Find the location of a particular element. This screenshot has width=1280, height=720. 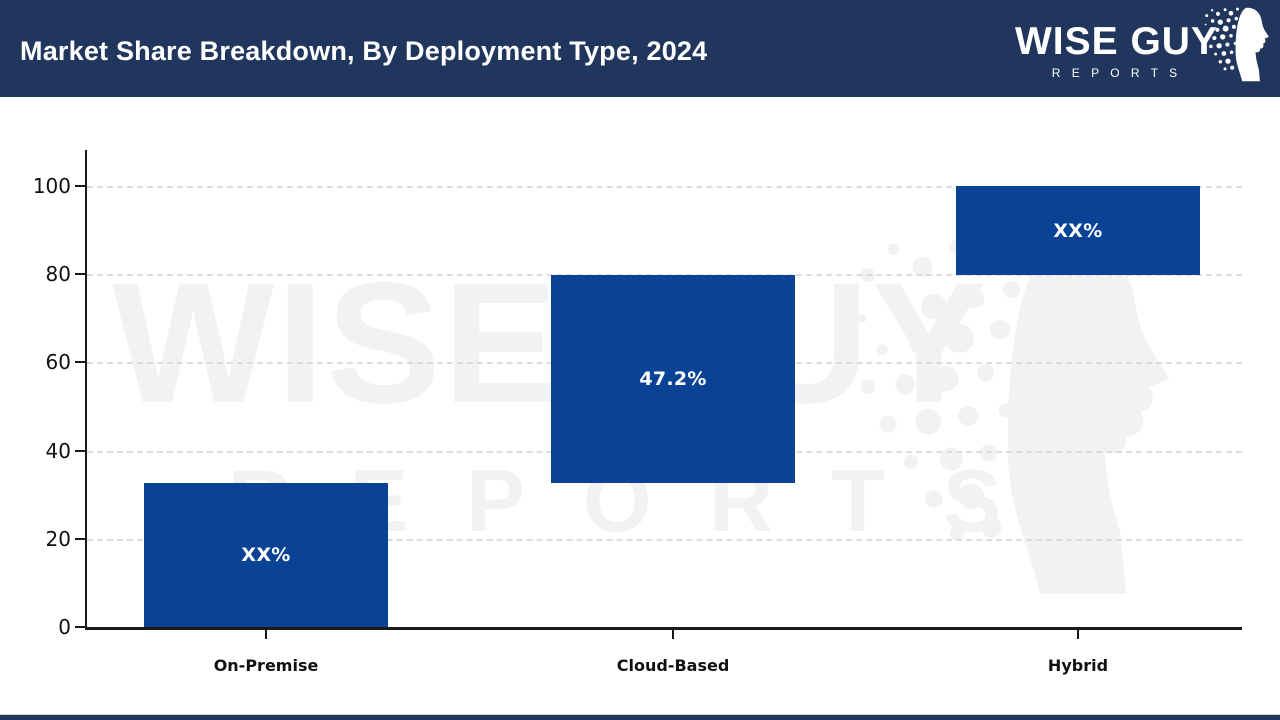

bar-cloud-based: 47.2% is located at coordinates (673, 379).